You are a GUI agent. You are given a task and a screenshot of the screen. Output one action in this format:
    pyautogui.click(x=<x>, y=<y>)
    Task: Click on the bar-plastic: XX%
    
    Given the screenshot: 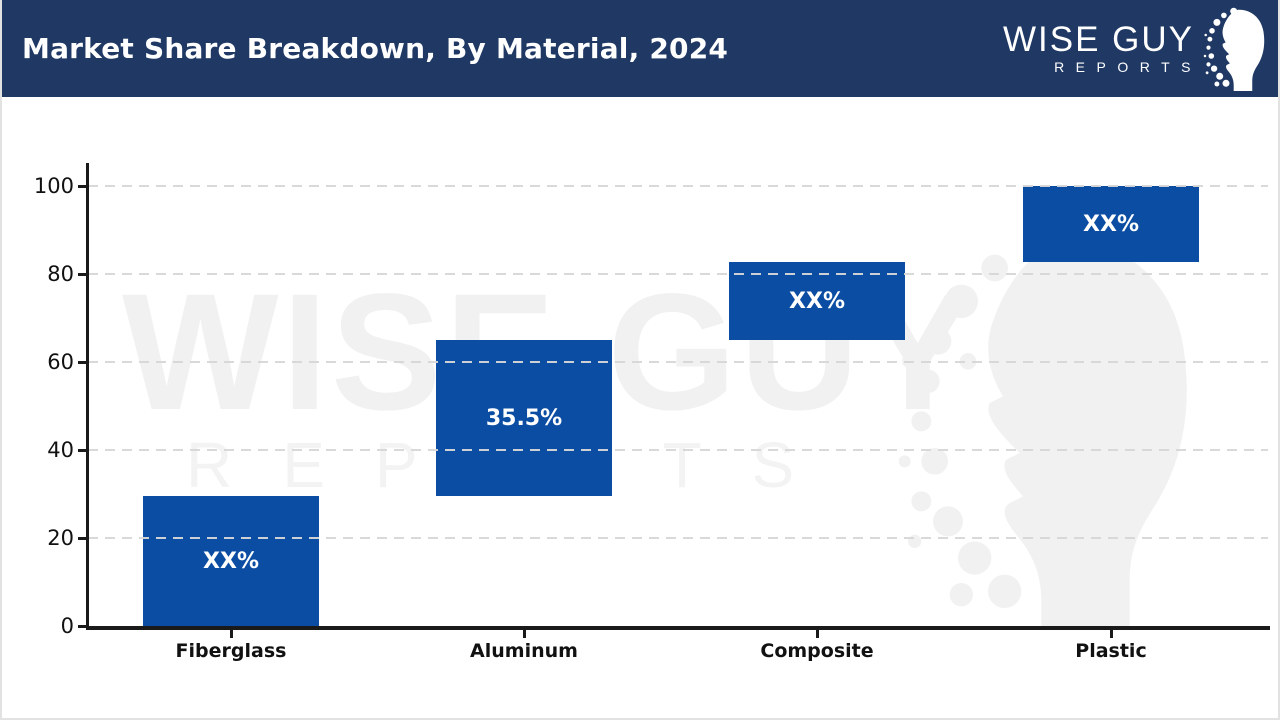 What is the action you would take?
    pyautogui.click(x=1111, y=224)
    